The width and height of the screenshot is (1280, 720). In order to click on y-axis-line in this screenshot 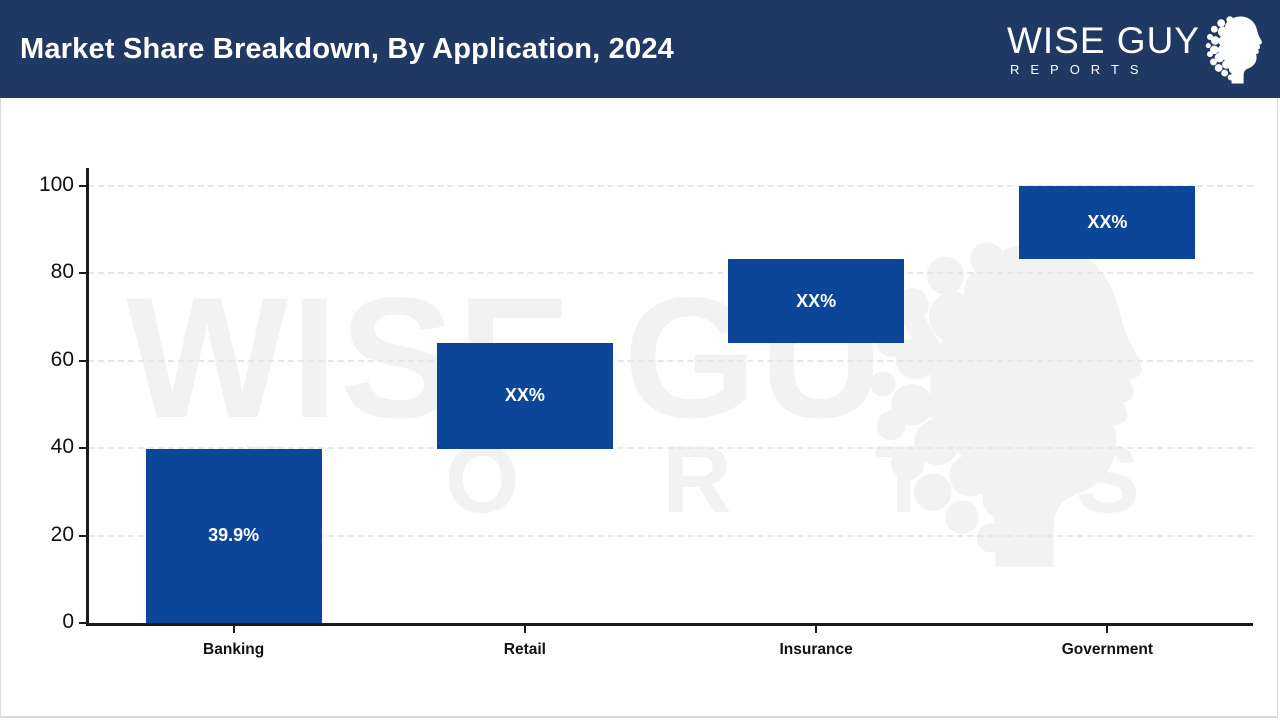, I will do `click(87, 396)`.